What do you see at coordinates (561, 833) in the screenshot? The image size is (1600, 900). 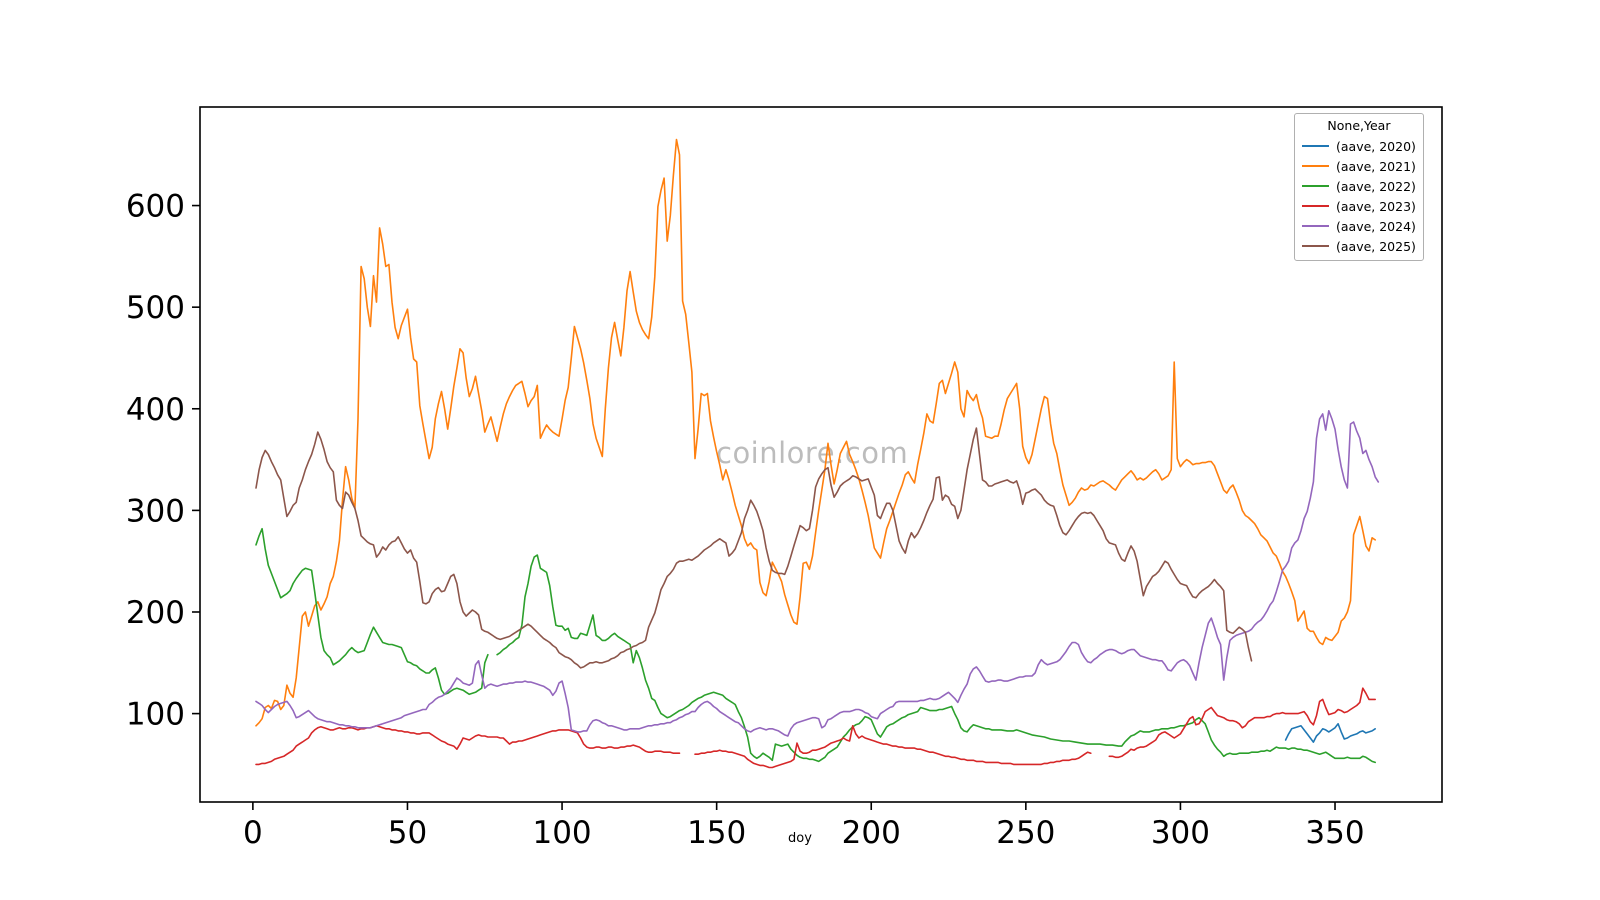 I see `x-tick-label: 100` at bounding box center [561, 833].